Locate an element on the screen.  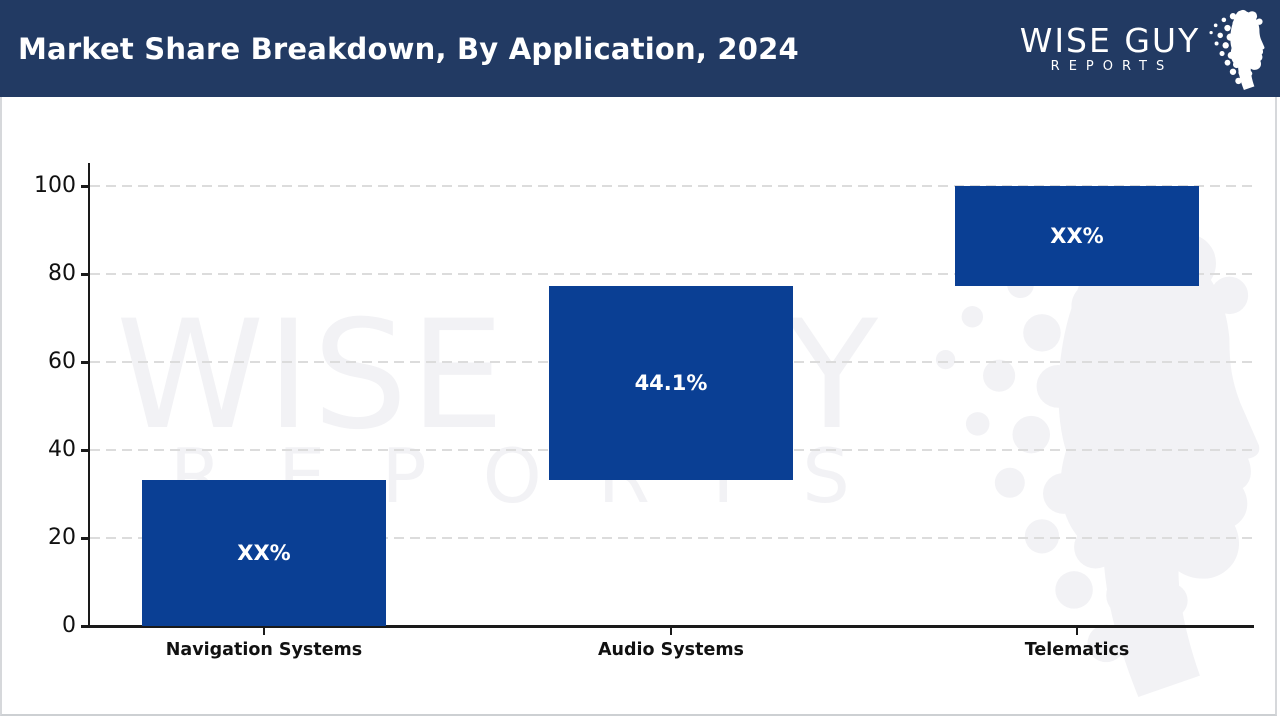
brand-logo-text: WISE GUY REPORTS is located at coordinates (1110, 47).